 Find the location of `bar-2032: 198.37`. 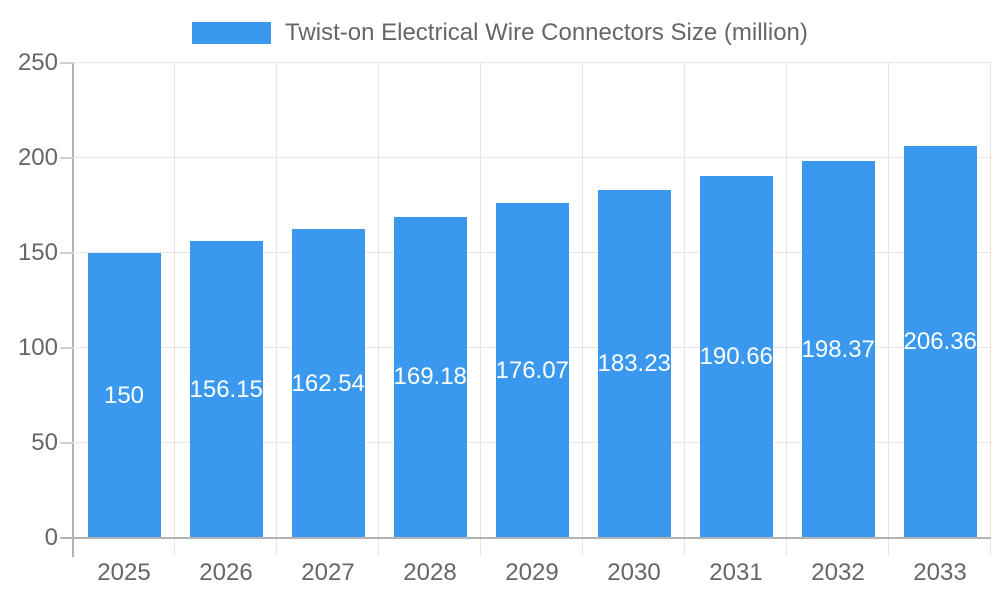

bar-2032: 198.37 is located at coordinates (838, 349).